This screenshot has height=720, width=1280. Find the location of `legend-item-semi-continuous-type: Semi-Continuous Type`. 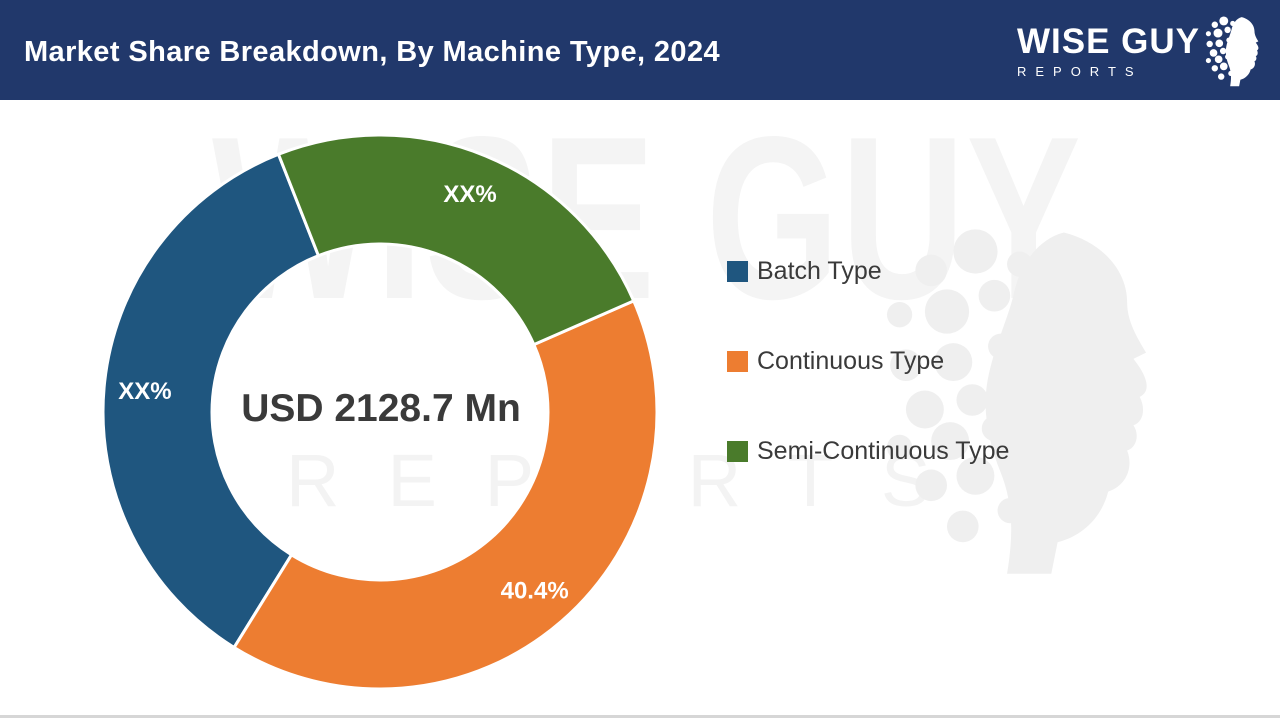

legend-item-semi-continuous-type: Semi-Continuous Type is located at coordinates (868, 450).